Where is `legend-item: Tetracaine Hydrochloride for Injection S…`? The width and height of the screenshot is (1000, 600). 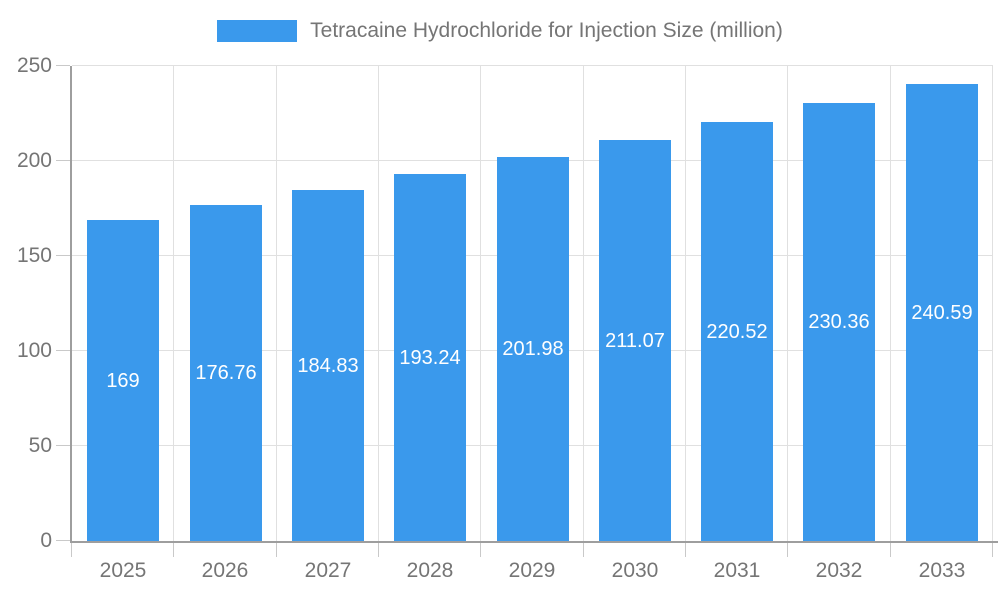 legend-item: Tetracaine Hydrochloride for Injection S… is located at coordinates (500, 31).